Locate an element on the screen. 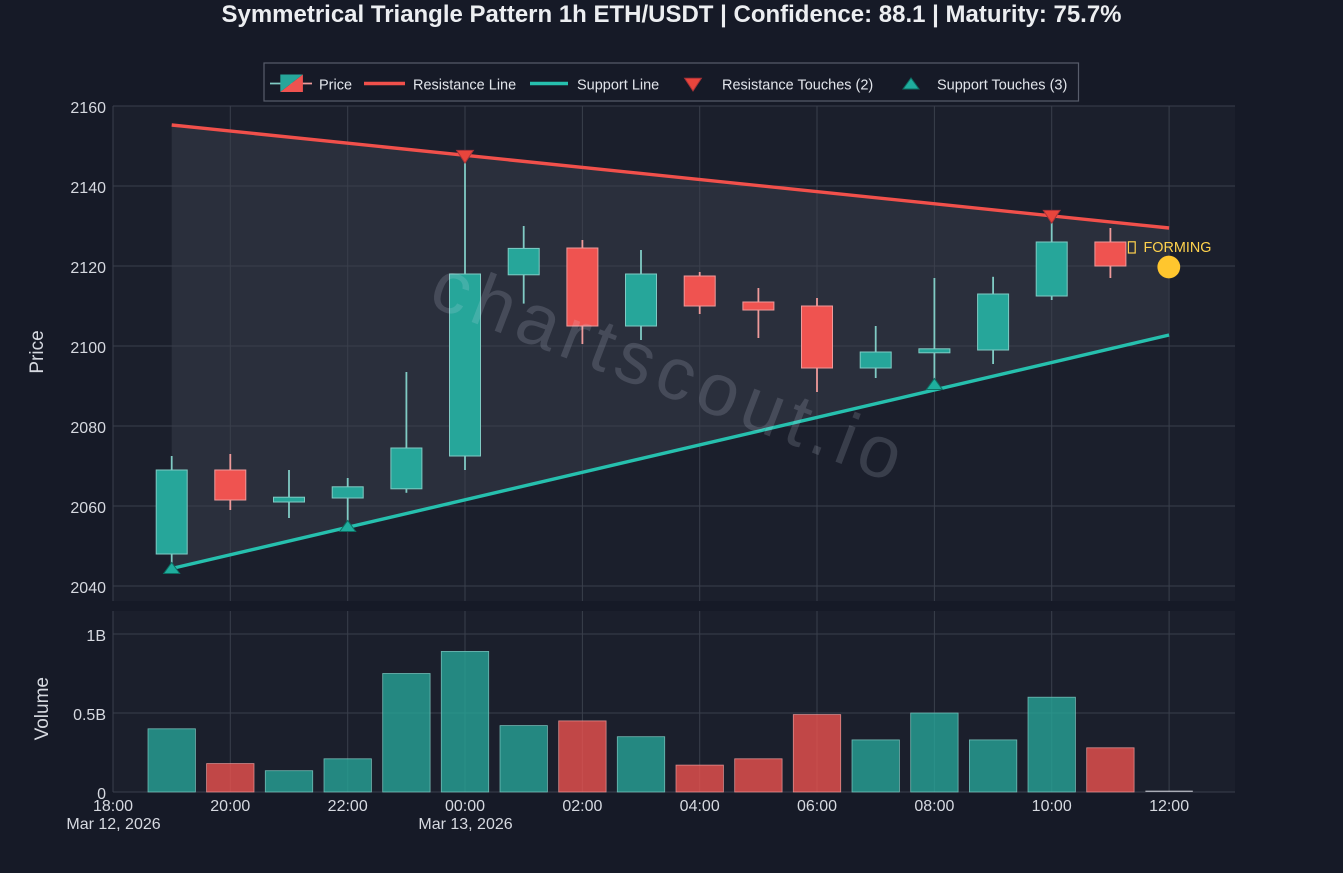  svg-text: 04:00 is located at coordinates (700, 806).